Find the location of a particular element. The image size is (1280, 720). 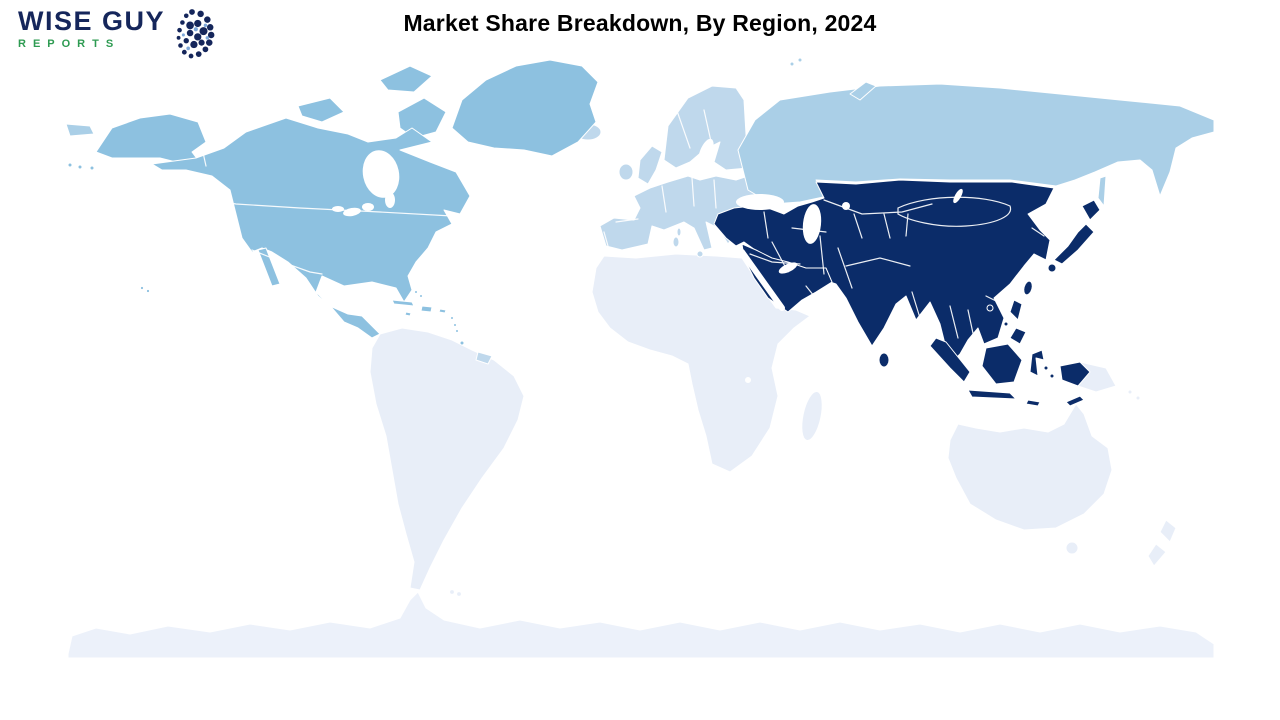

border-us-canada is located at coordinates (321, 206).